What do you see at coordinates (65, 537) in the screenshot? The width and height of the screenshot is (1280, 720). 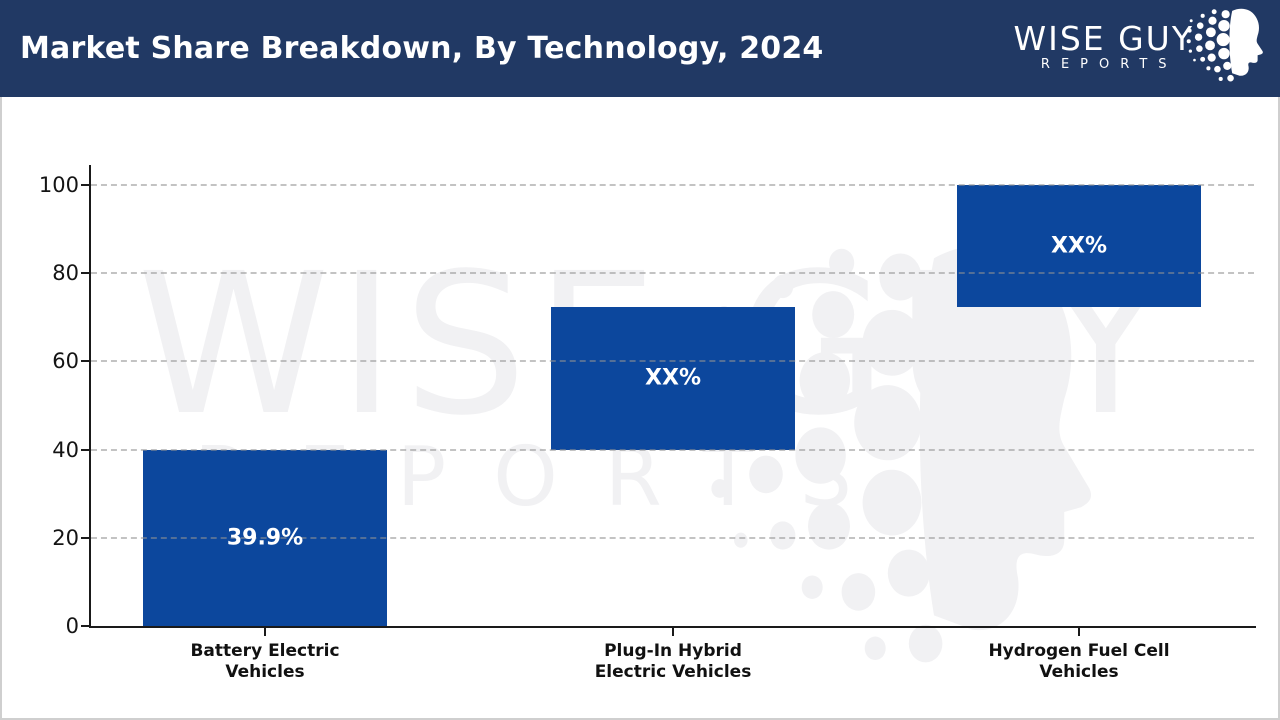 I see `y-tick-label: 20` at bounding box center [65, 537].